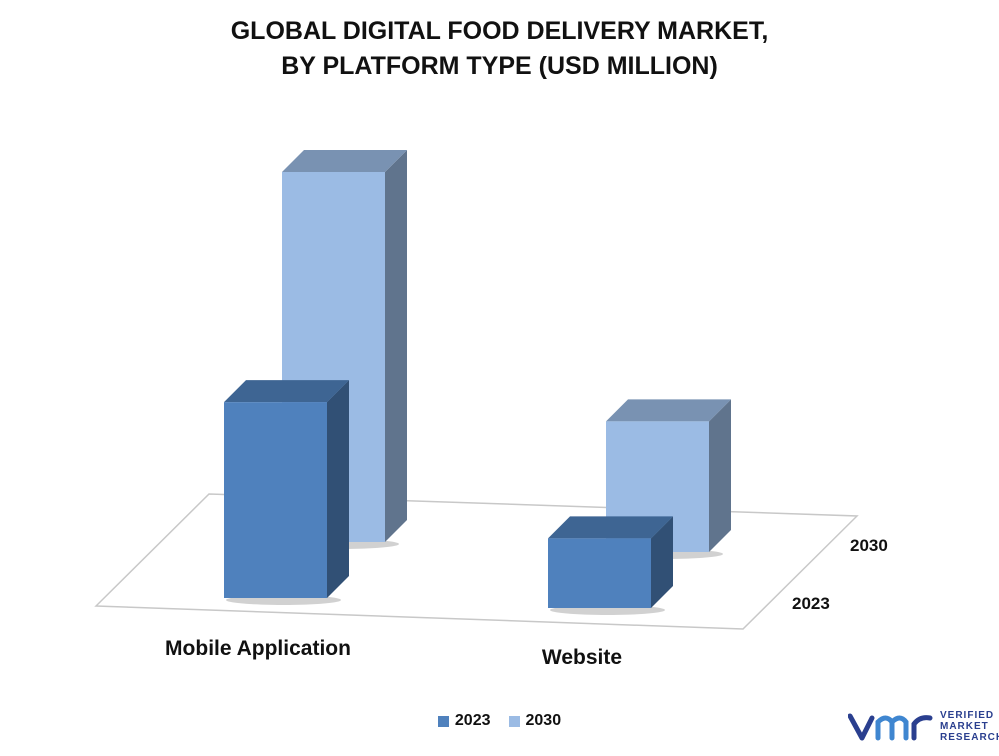  What do you see at coordinates (258, 648) in the screenshot?
I see `category-label-mobile-application: Mobile Application` at bounding box center [258, 648].